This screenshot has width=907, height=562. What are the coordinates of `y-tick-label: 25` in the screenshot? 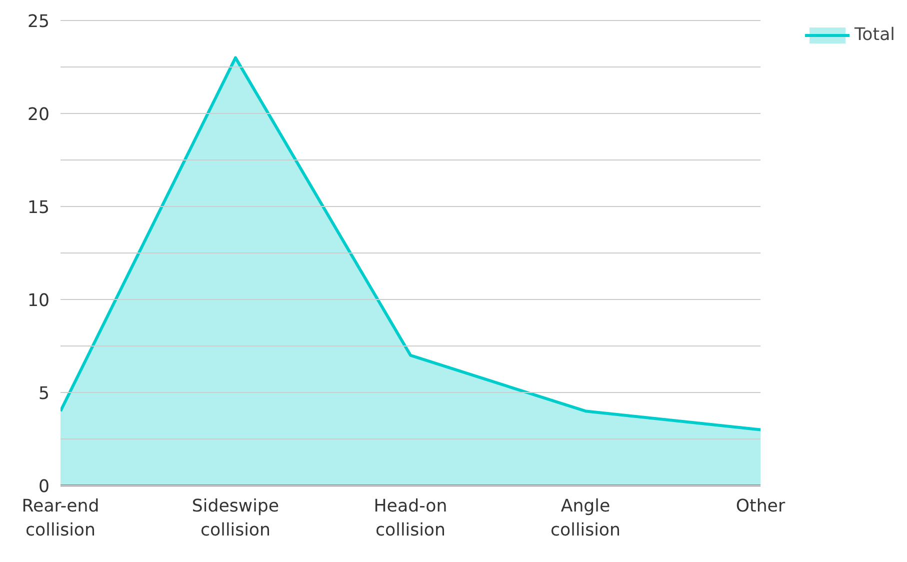 It's located at (38, 22).